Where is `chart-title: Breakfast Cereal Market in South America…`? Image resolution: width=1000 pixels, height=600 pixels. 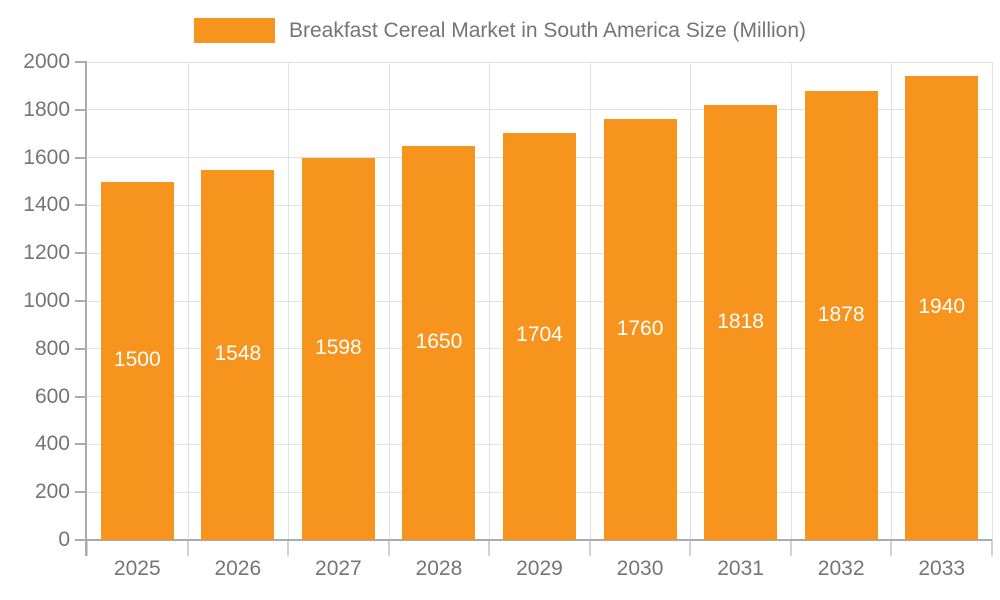
chart-title: Breakfast Cereal Market in South America… is located at coordinates (547, 30).